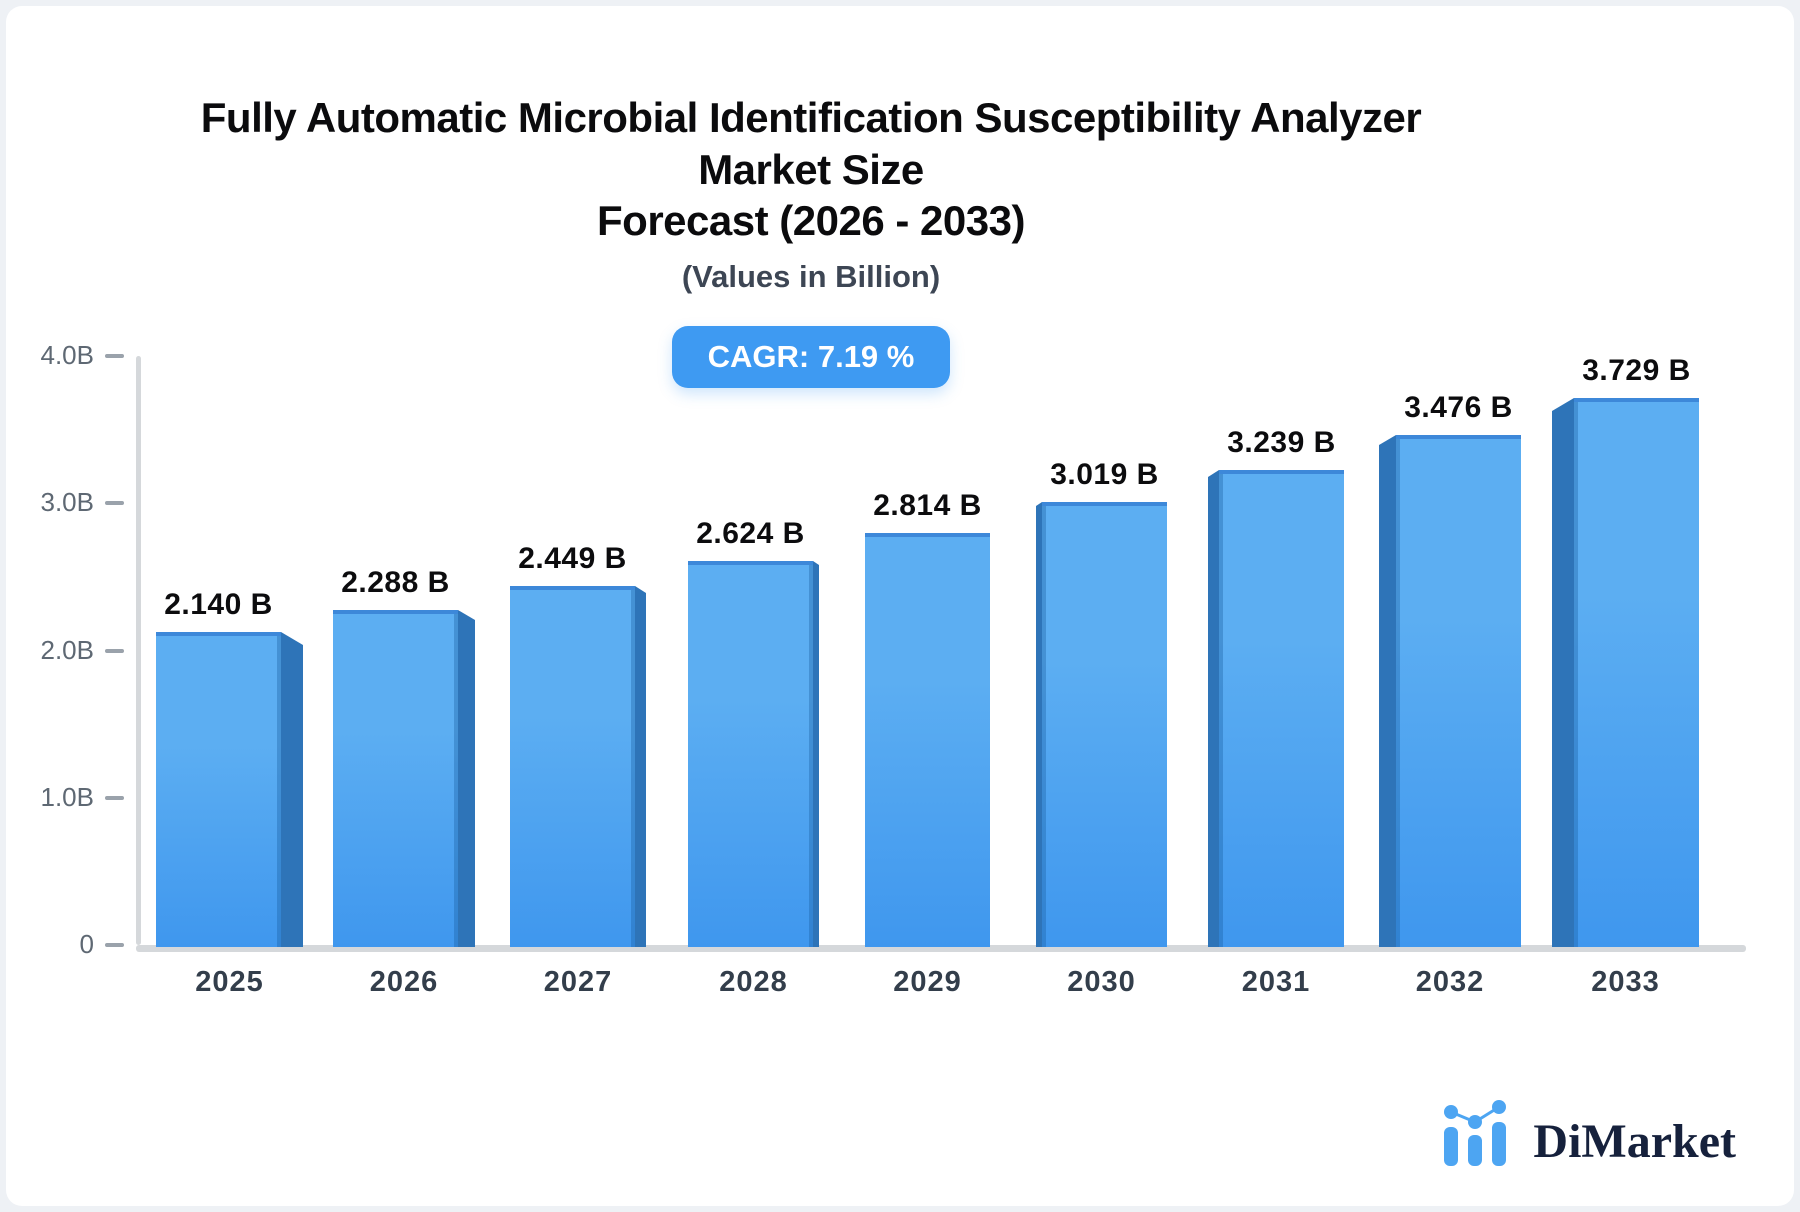 This screenshot has width=1800, height=1212. What do you see at coordinates (578, 982) in the screenshot?
I see `x-axis-label: 2027` at bounding box center [578, 982].